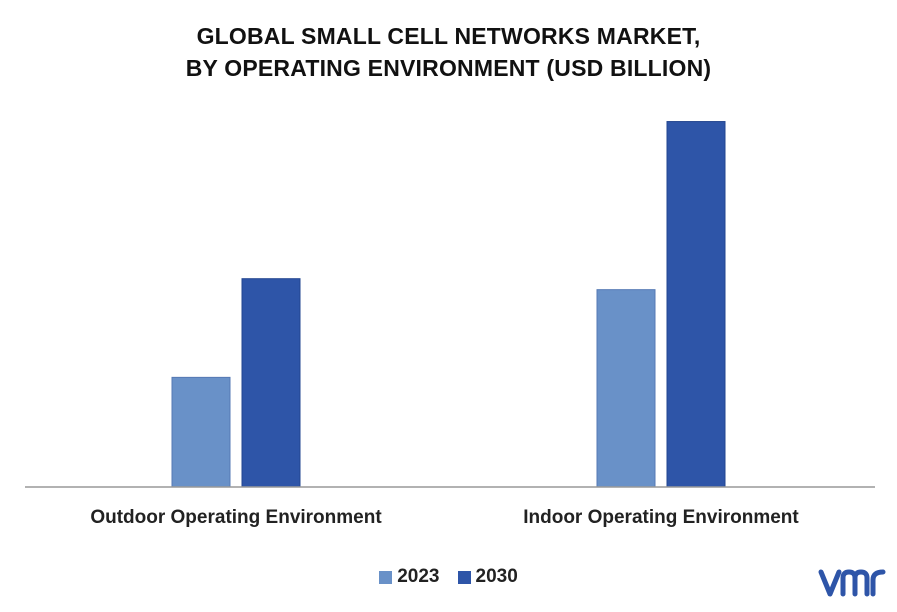 This screenshot has height=612, width=897. I want to click on legend-swatch-2030, so click(464, 577).